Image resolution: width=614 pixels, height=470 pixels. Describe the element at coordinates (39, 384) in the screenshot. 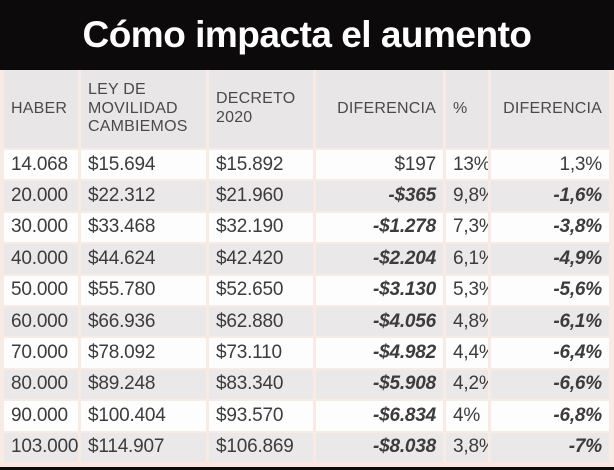

I see `table-cell-haber: 80.000` at that location.